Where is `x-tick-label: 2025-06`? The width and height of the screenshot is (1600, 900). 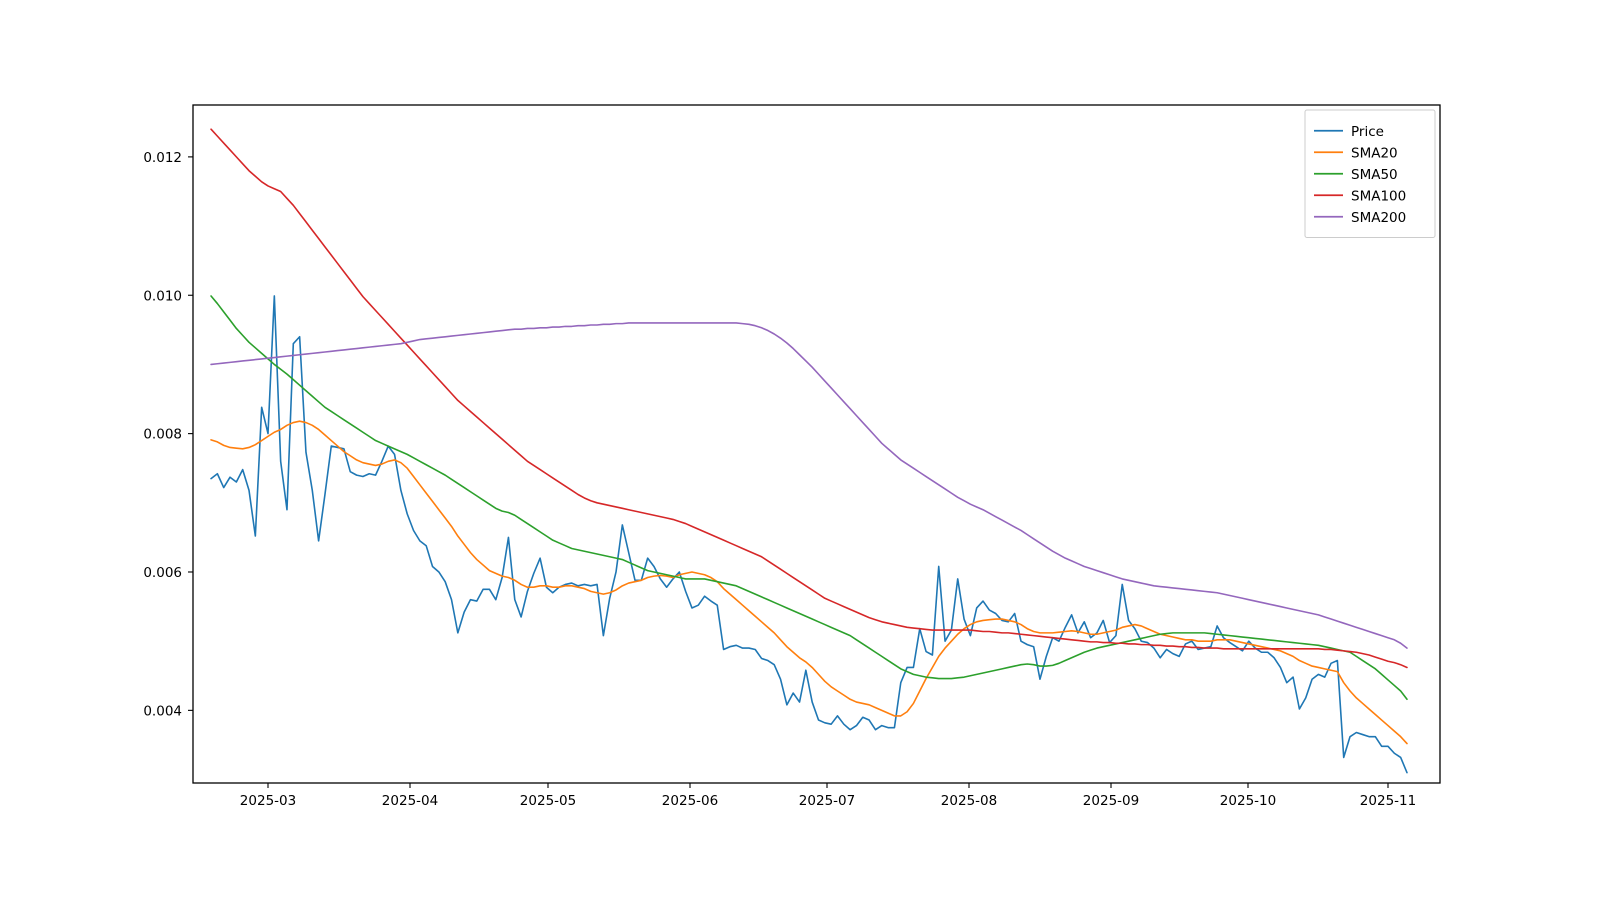 x-tick-label: 2025-06 is located at coordinates (690, 801).